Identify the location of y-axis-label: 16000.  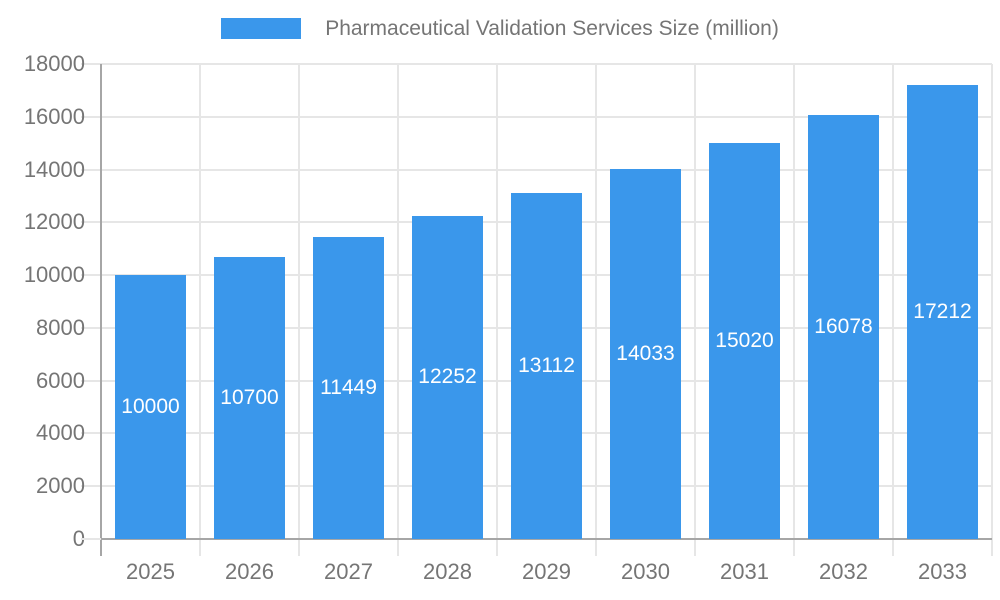
(54, 116).